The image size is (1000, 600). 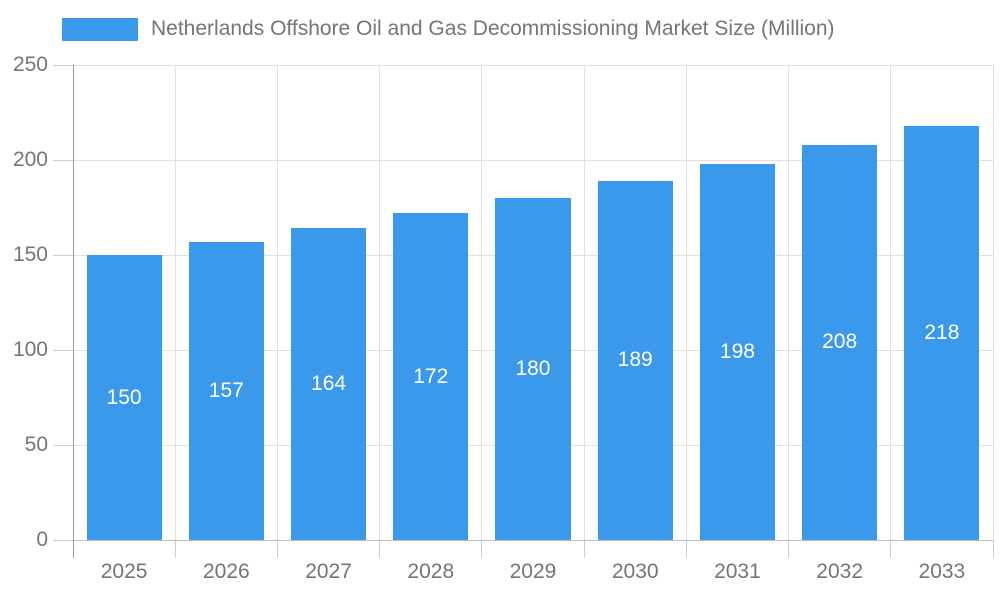 I want to click on bar-2032: 208, so click(x=840, y=342).